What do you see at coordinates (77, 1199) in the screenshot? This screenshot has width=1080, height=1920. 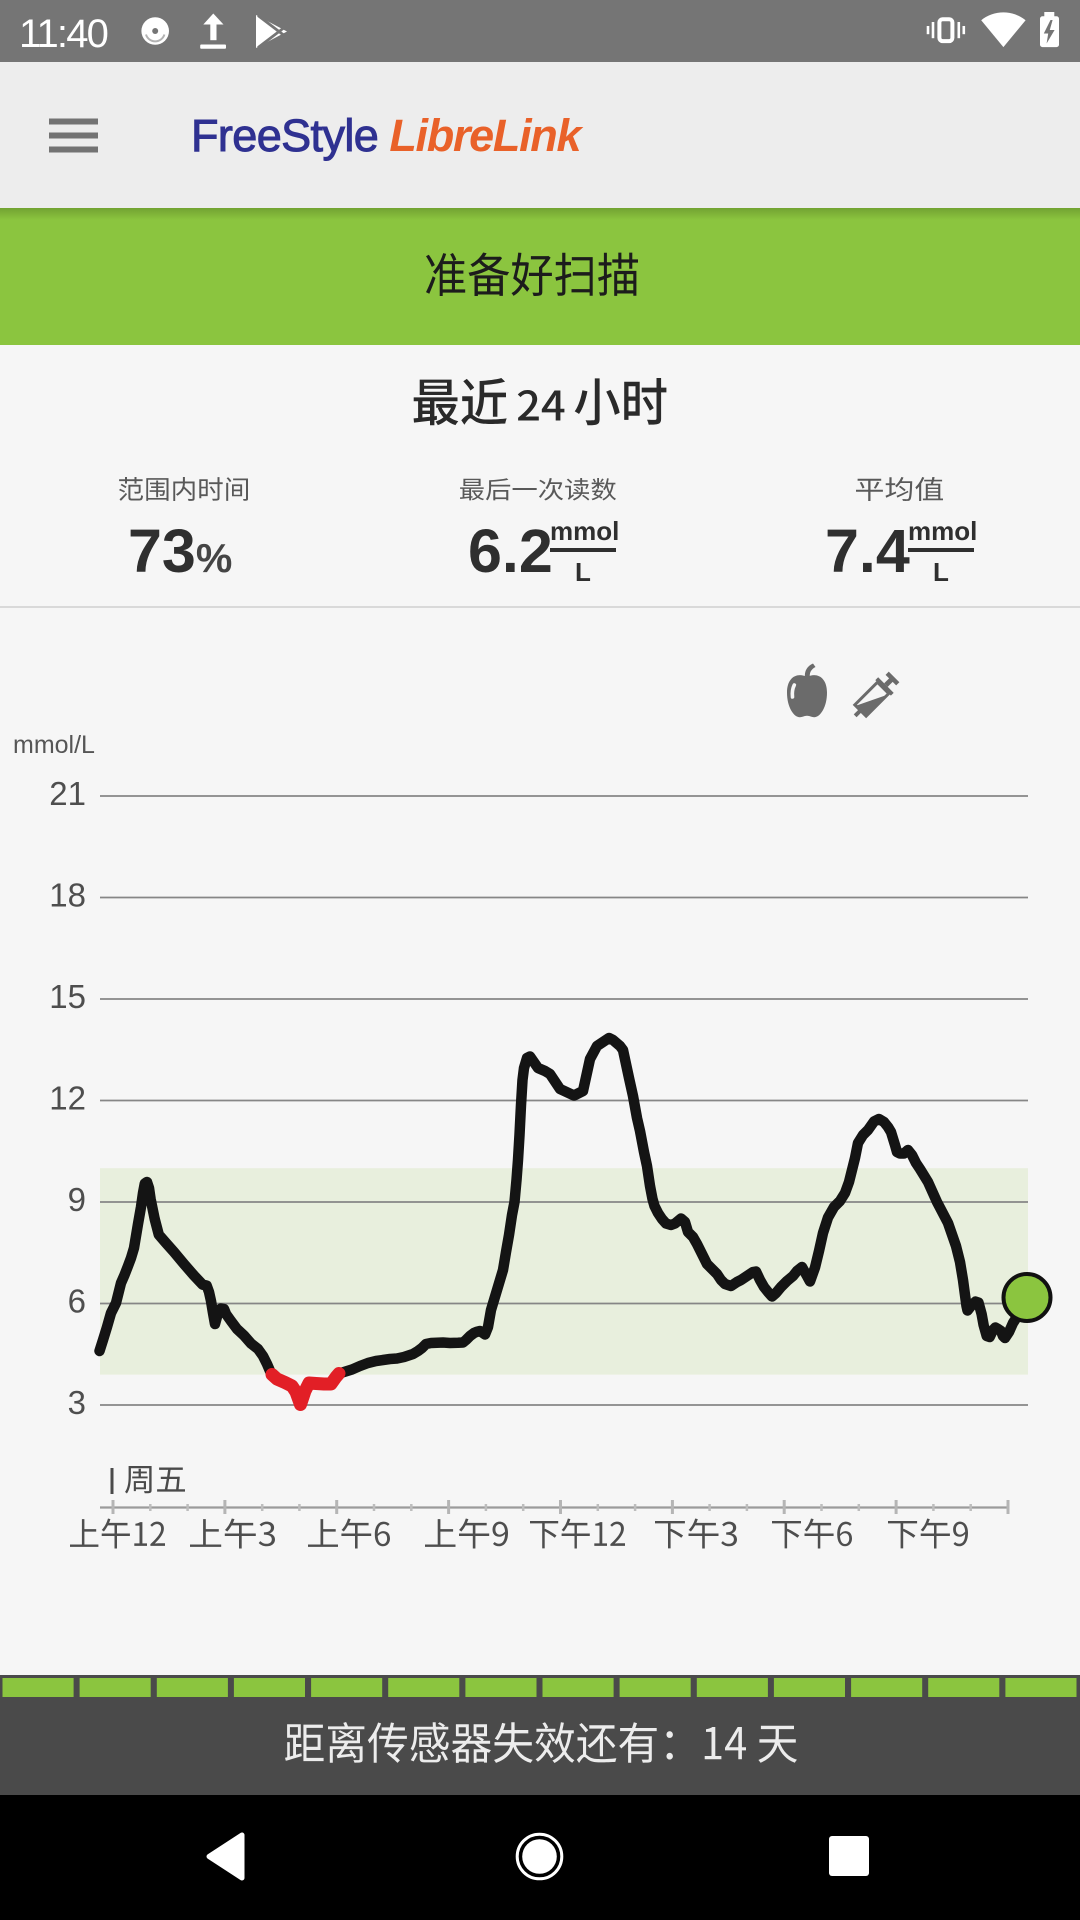 I see `svg-text: 9` at bounding box center [77, 1199].